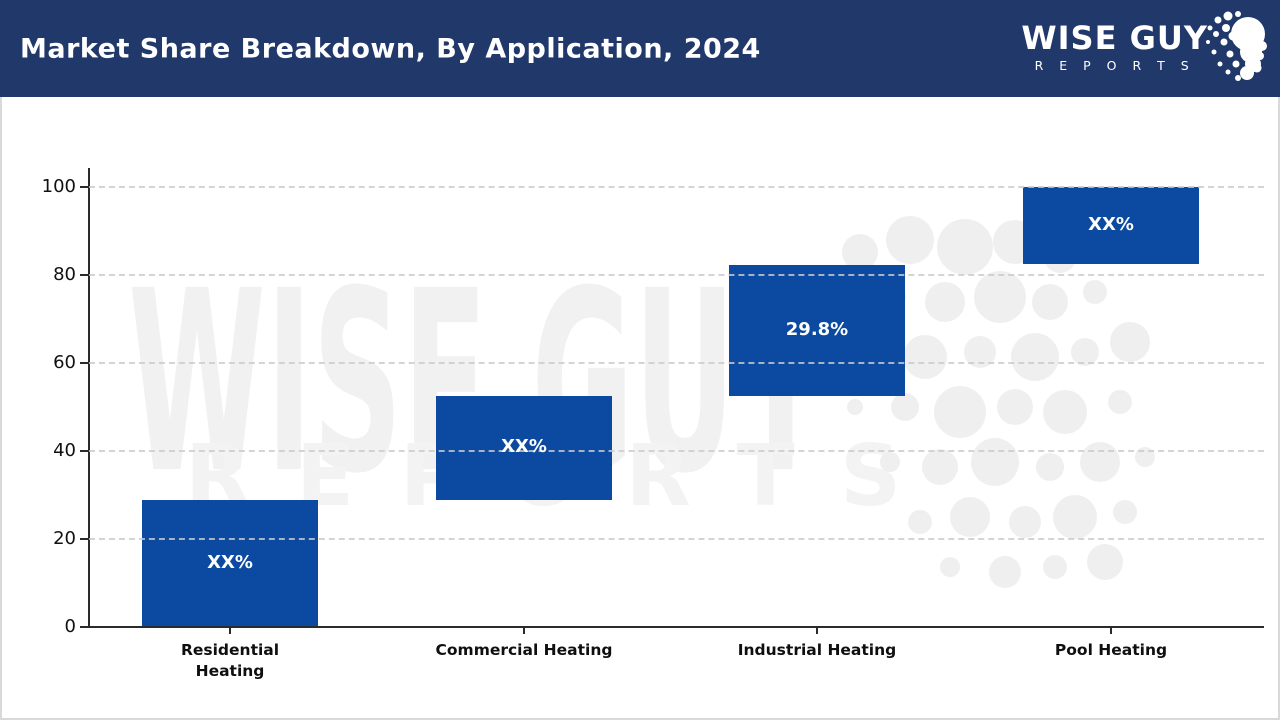 The height and width of the screenshot is (720, 1280). What do you see at coordinates (1111, 650) in the screenshot?
I see `category-label: Pool Heating` at bounding box center [1111, 650].